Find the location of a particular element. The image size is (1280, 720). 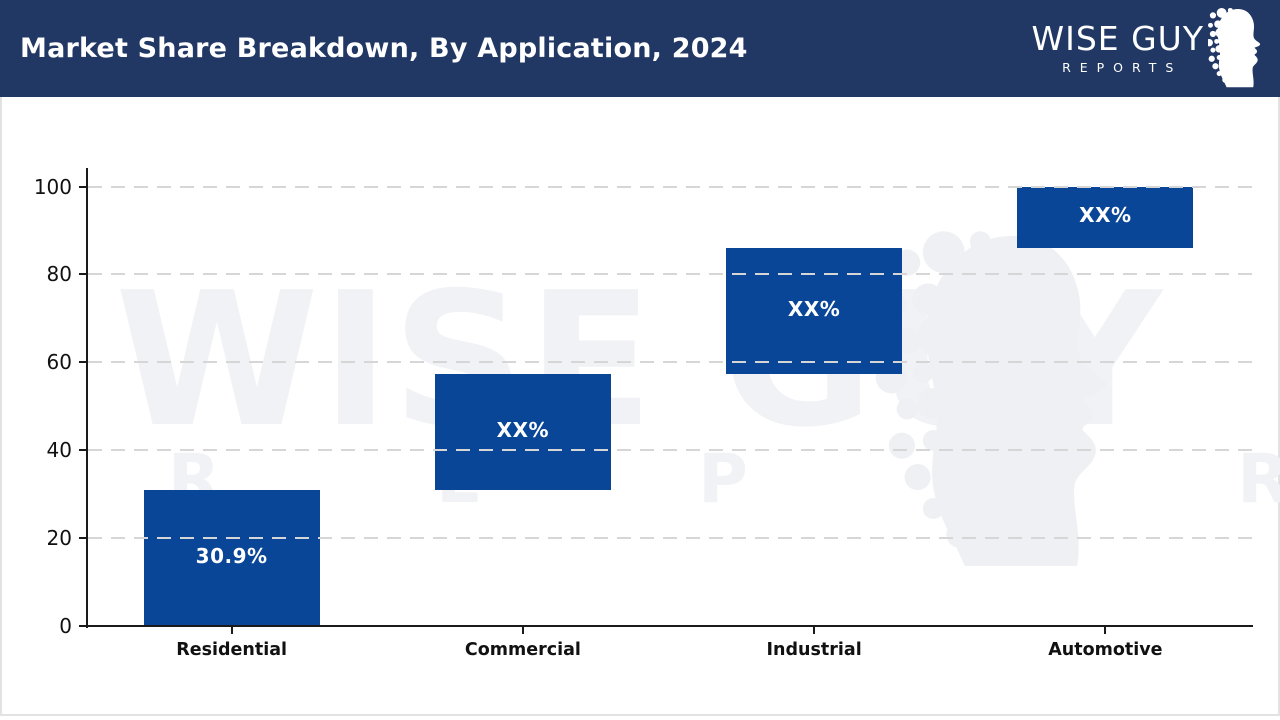

y-axis-label-100: 100 is located at coordinates (52, 186).